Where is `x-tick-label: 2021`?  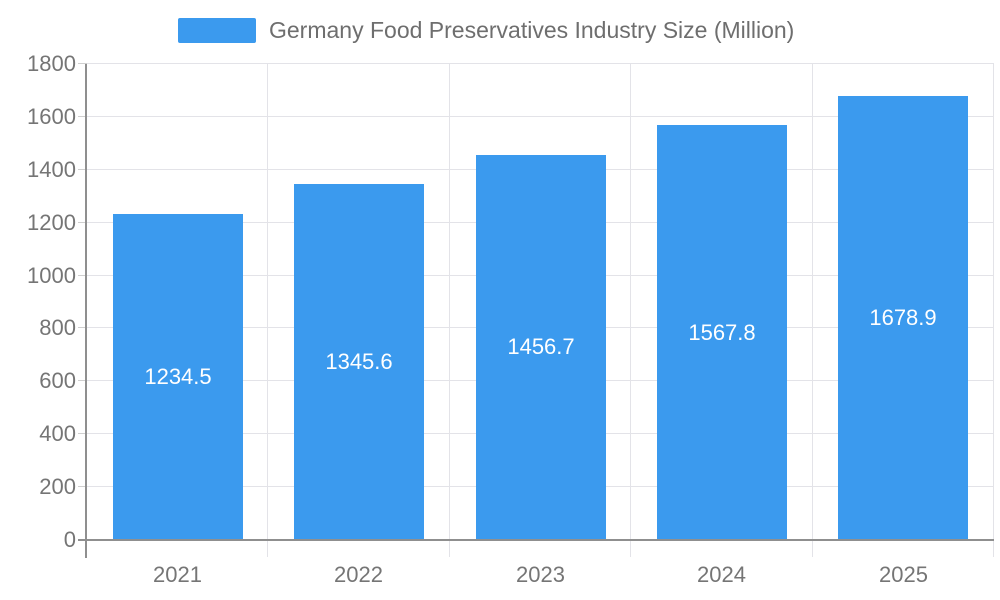 x-tick-label: 2021 is located at coordinates (177, 574).